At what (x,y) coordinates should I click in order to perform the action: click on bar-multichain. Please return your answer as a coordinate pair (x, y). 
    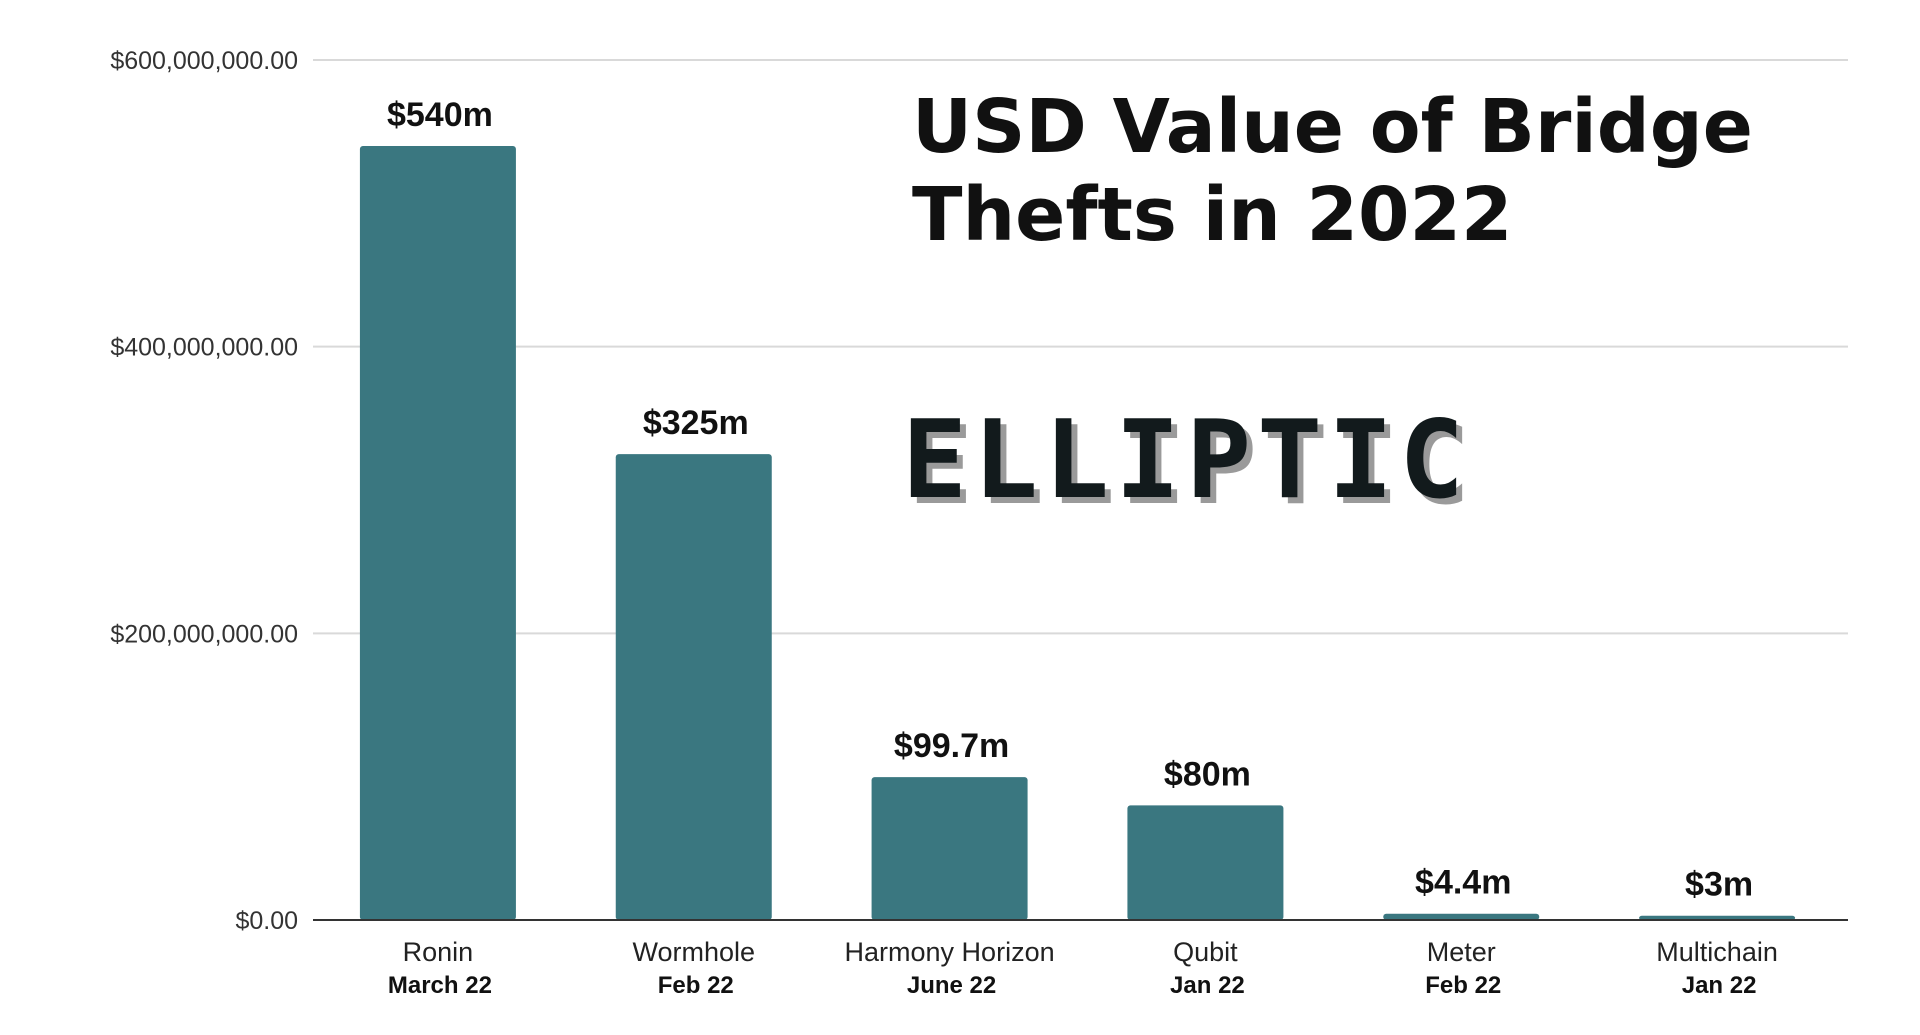
    Looking at the image, I should click on (1717, 917).